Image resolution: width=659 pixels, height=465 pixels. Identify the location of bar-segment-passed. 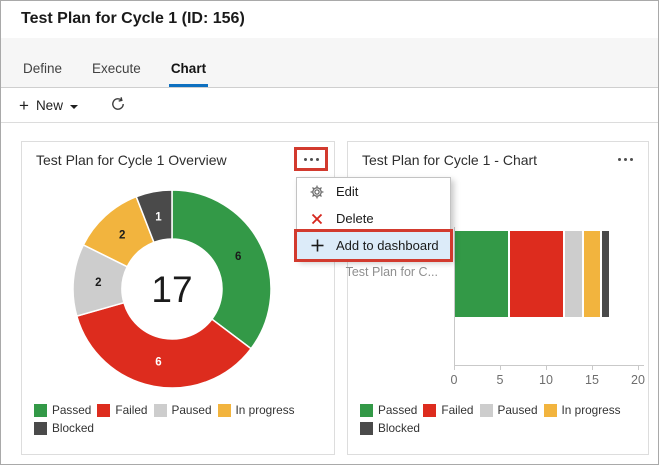
(481, 274).